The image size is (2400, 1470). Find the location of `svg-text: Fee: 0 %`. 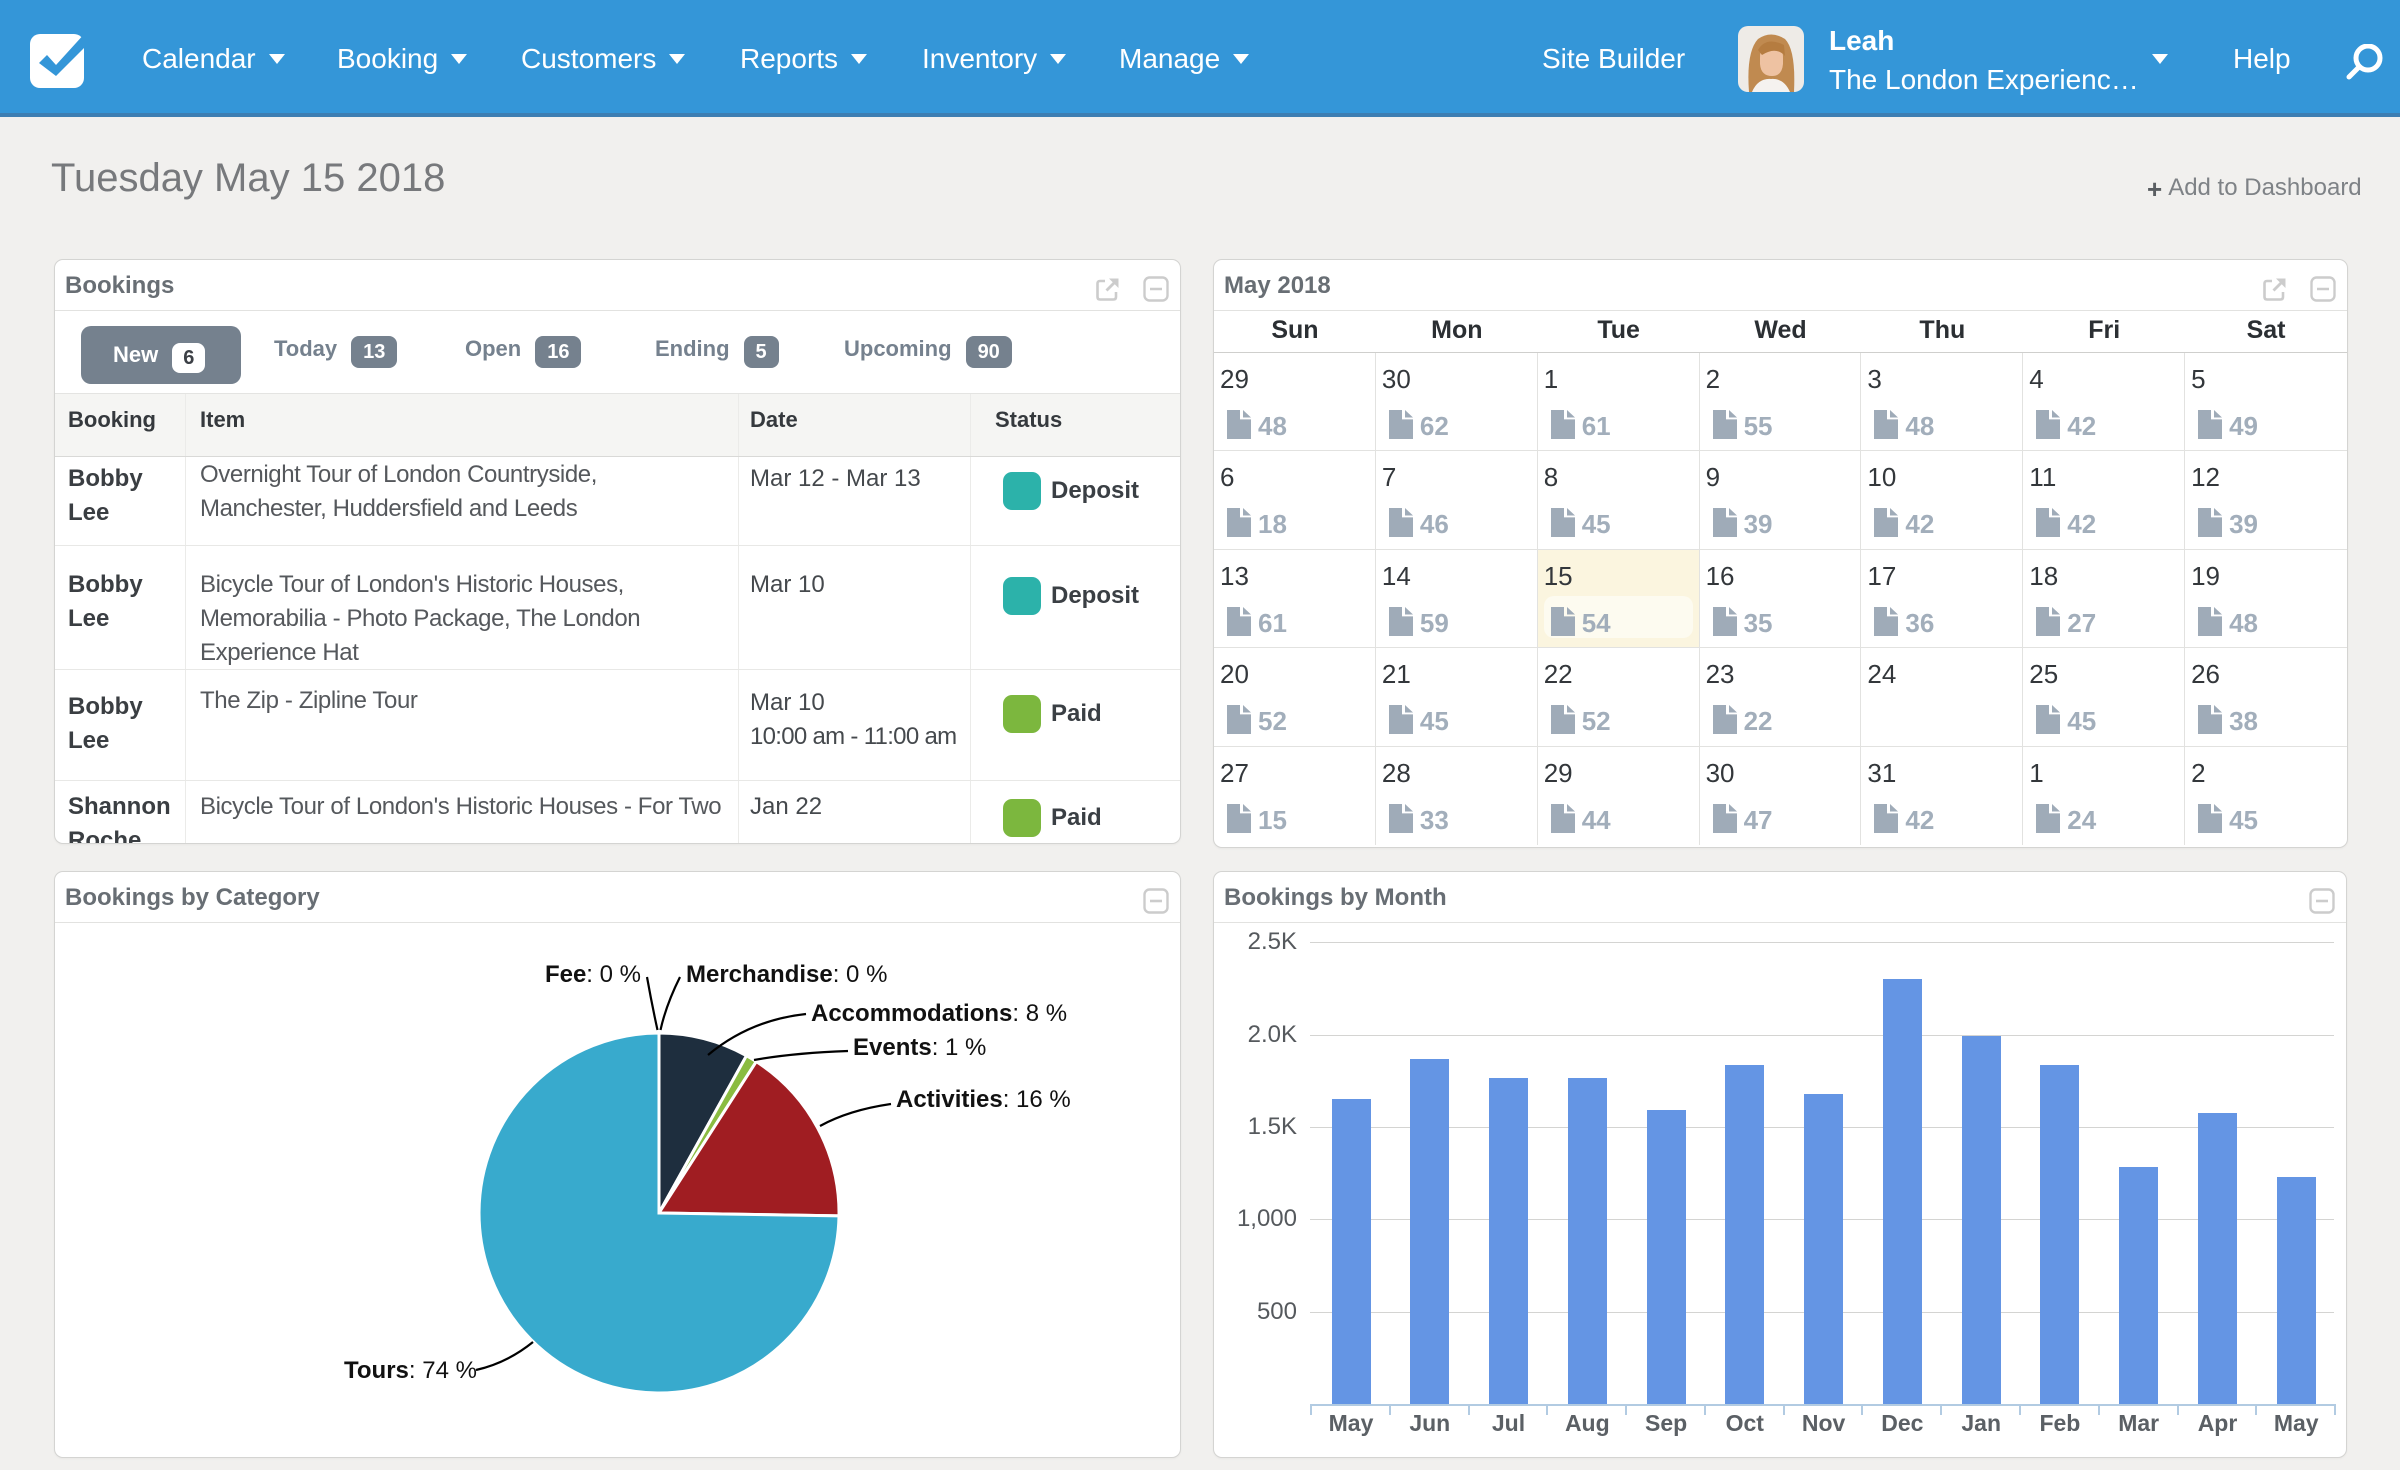

svg-text: Fee: 0 % is located at coordinates (593, 974).